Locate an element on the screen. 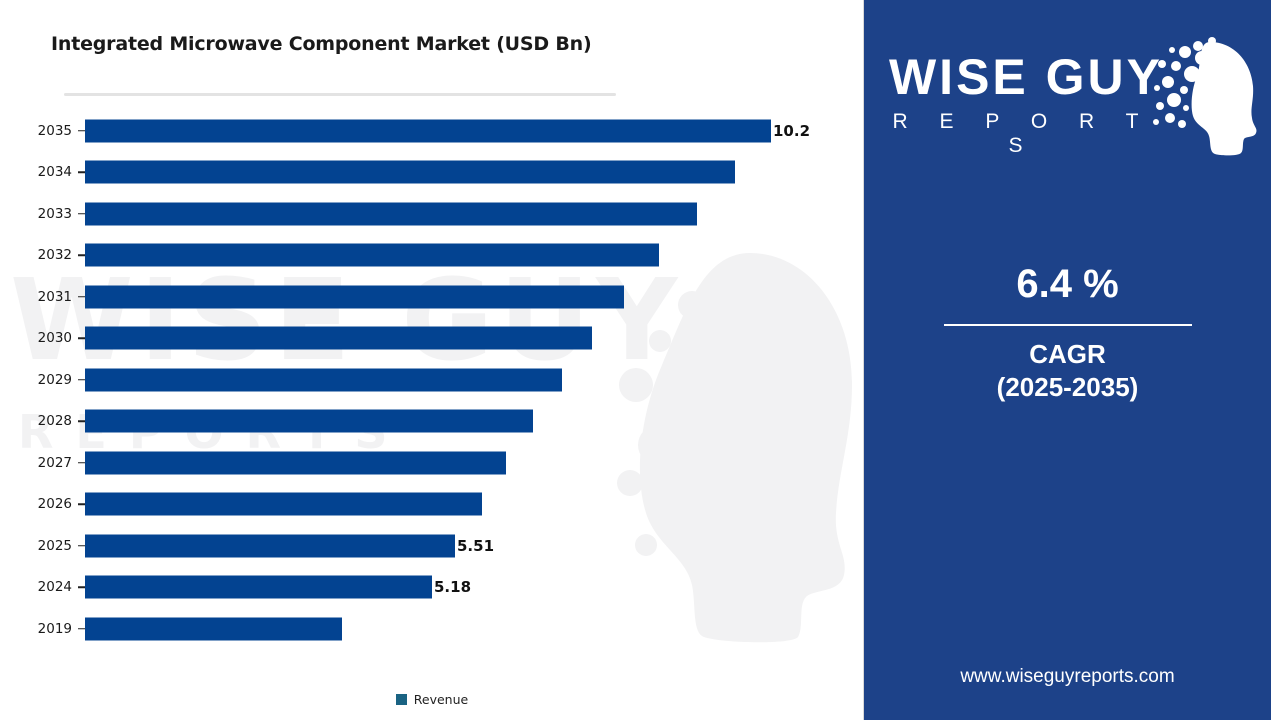 Image resolution: width=1271 pixels, height=720 pixels. bar-row: 2030 is located at coordinates (432, 339).